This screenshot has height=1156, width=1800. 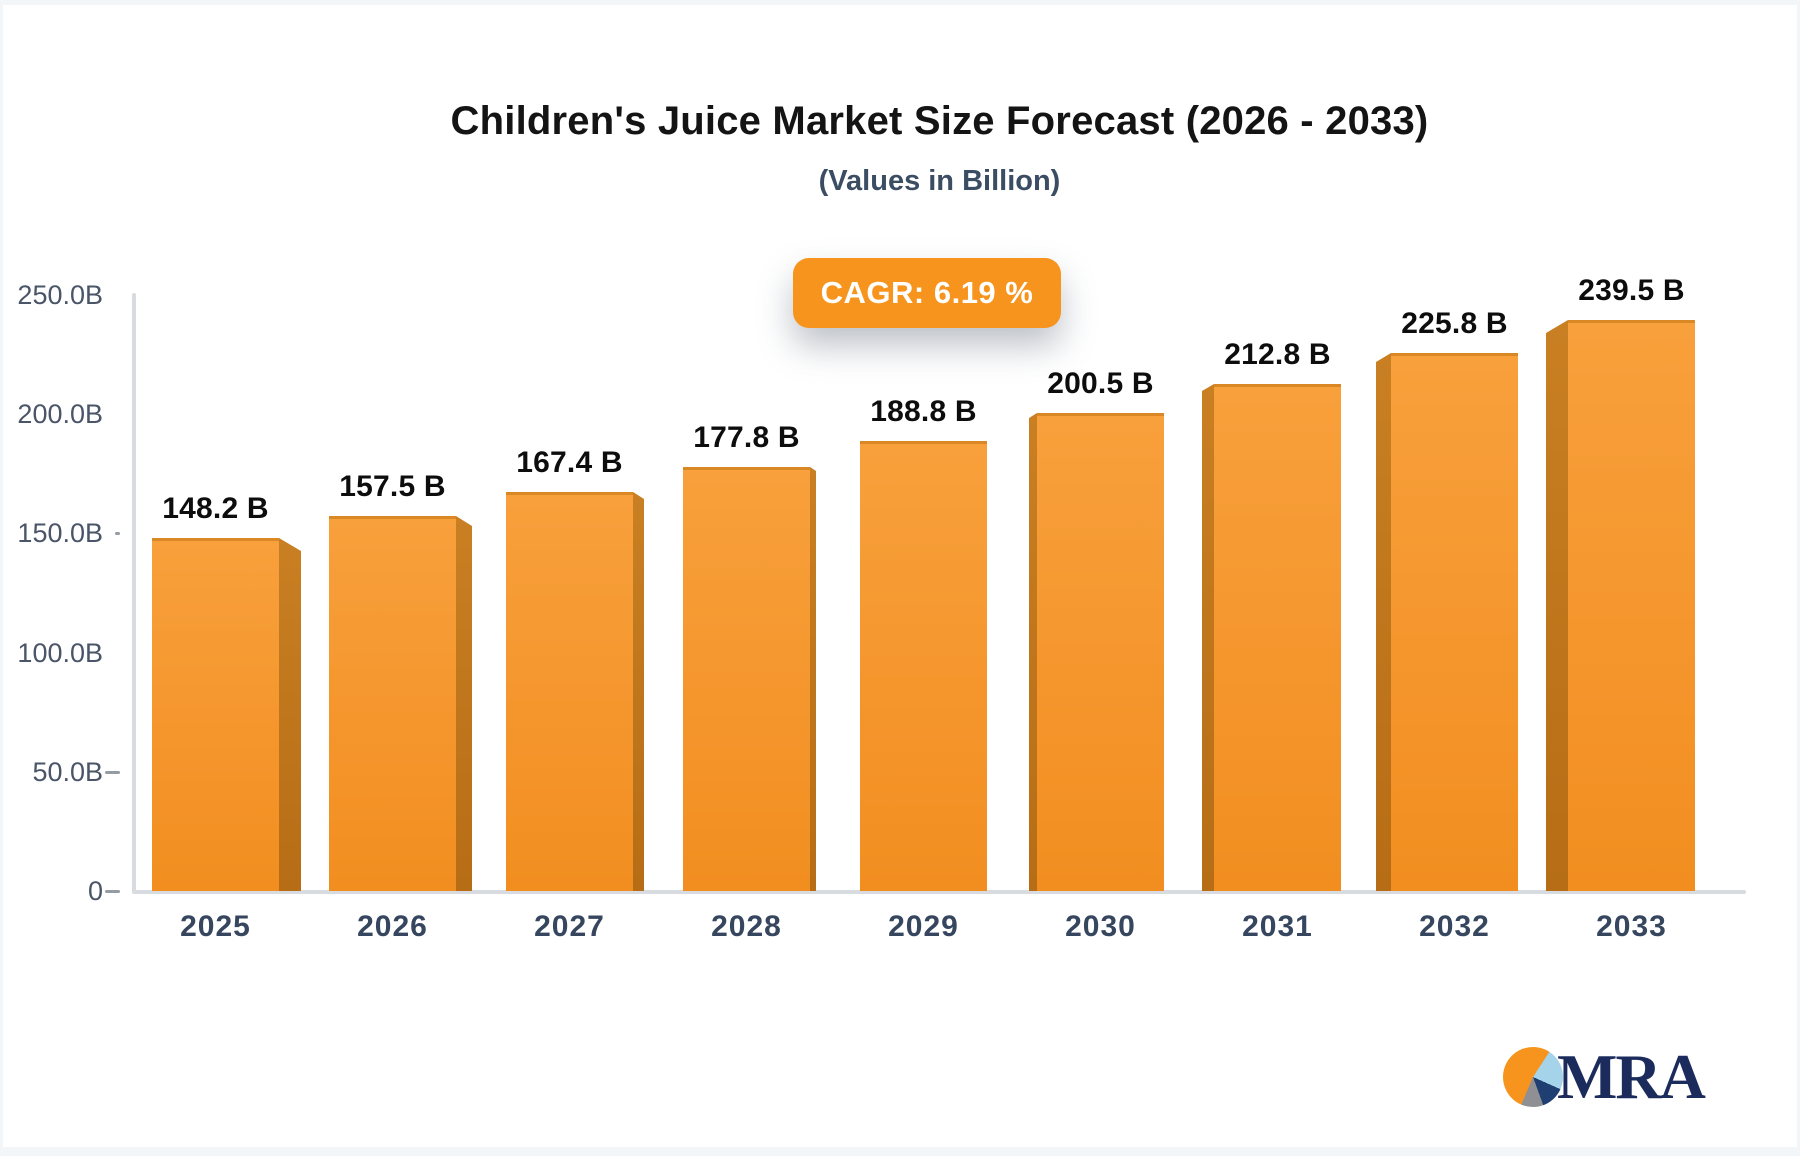 I want to click on x-axis-label: 2028, so click(x=746, y=926).